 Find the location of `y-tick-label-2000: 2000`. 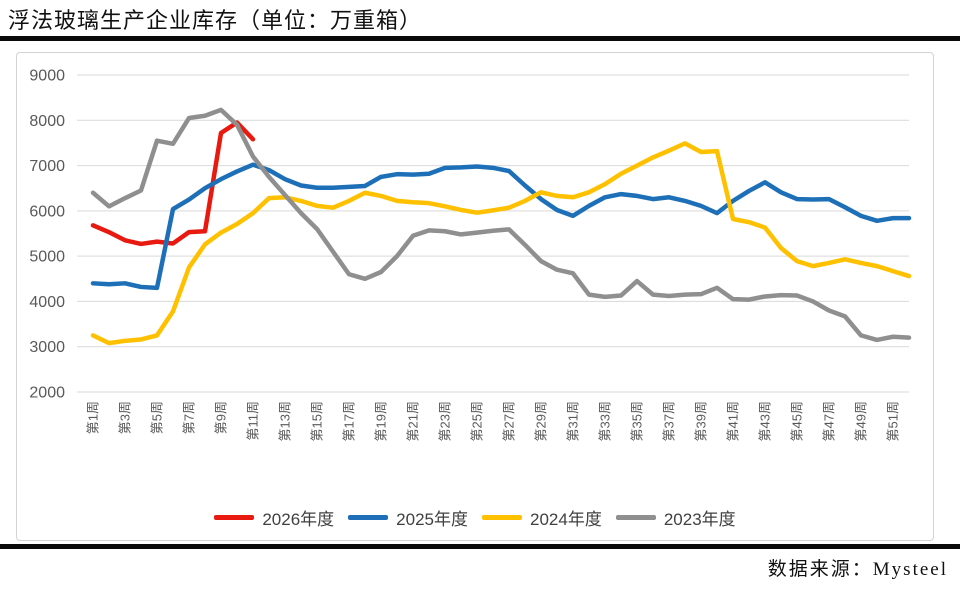

y-tick-label-2000: 2000 is located at coordinates (47, 393).